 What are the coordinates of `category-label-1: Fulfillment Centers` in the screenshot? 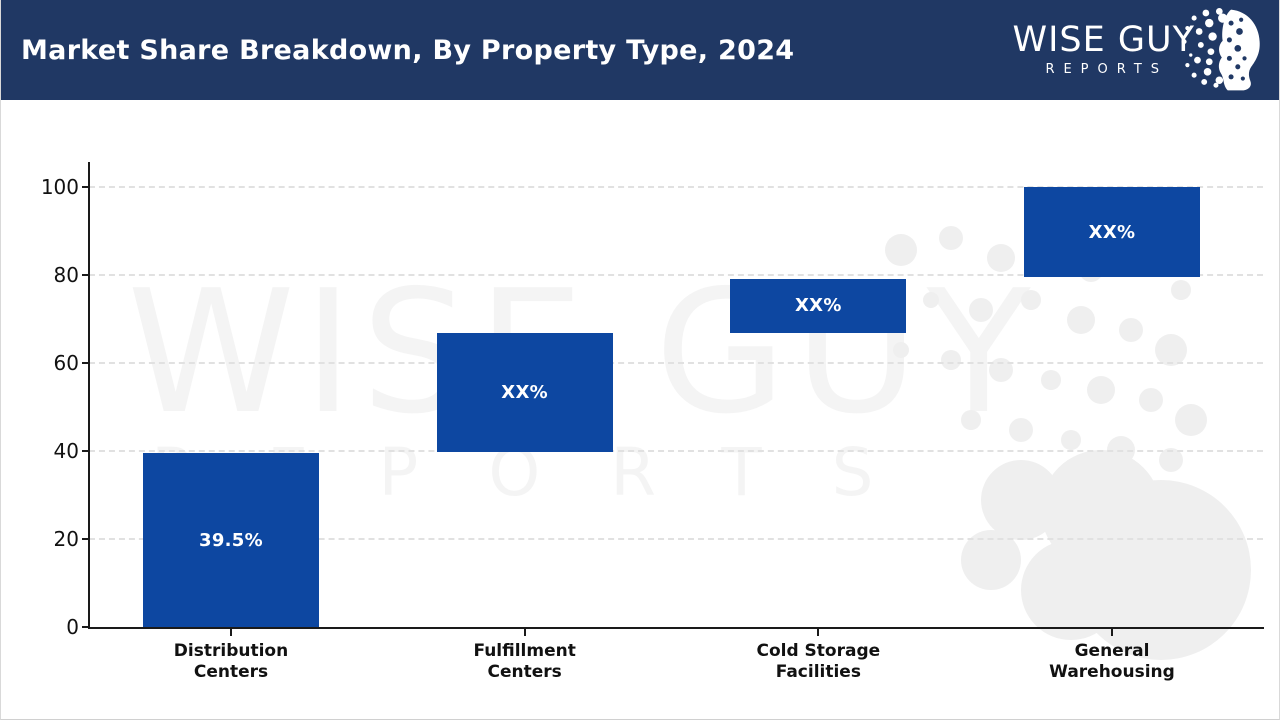 It's located at (525, 662).